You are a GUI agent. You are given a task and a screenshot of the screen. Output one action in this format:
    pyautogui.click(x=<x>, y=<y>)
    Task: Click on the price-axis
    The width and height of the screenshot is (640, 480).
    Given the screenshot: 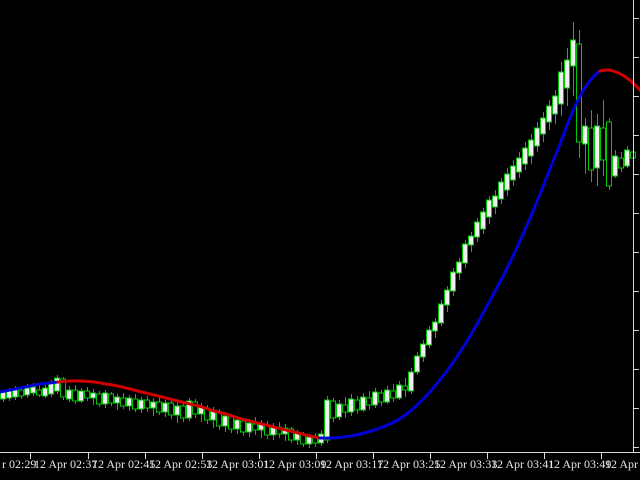 What is the action you would take?
    pyautogui.click(x=636, y=226)
    